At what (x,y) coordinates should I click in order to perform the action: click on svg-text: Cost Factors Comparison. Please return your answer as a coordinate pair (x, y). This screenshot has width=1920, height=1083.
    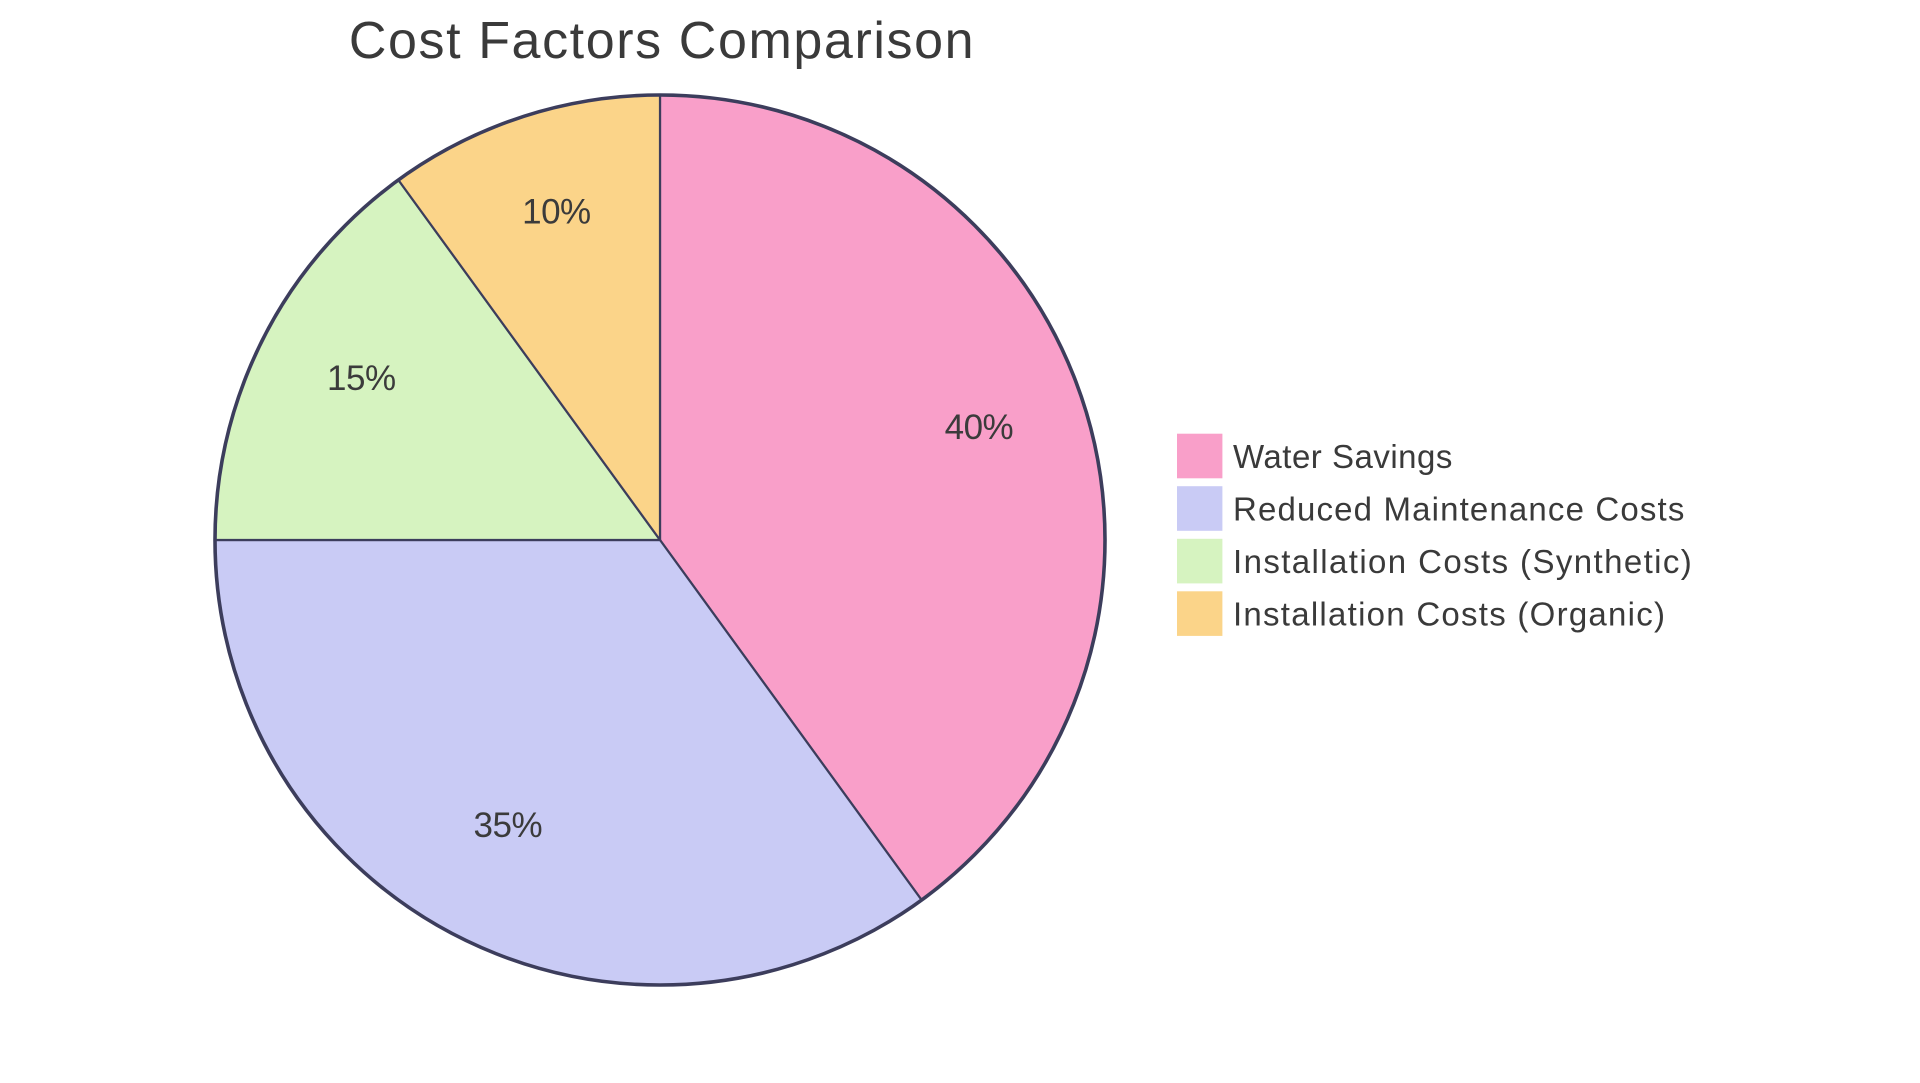
    Looking at the image, I should click on (662, 41).